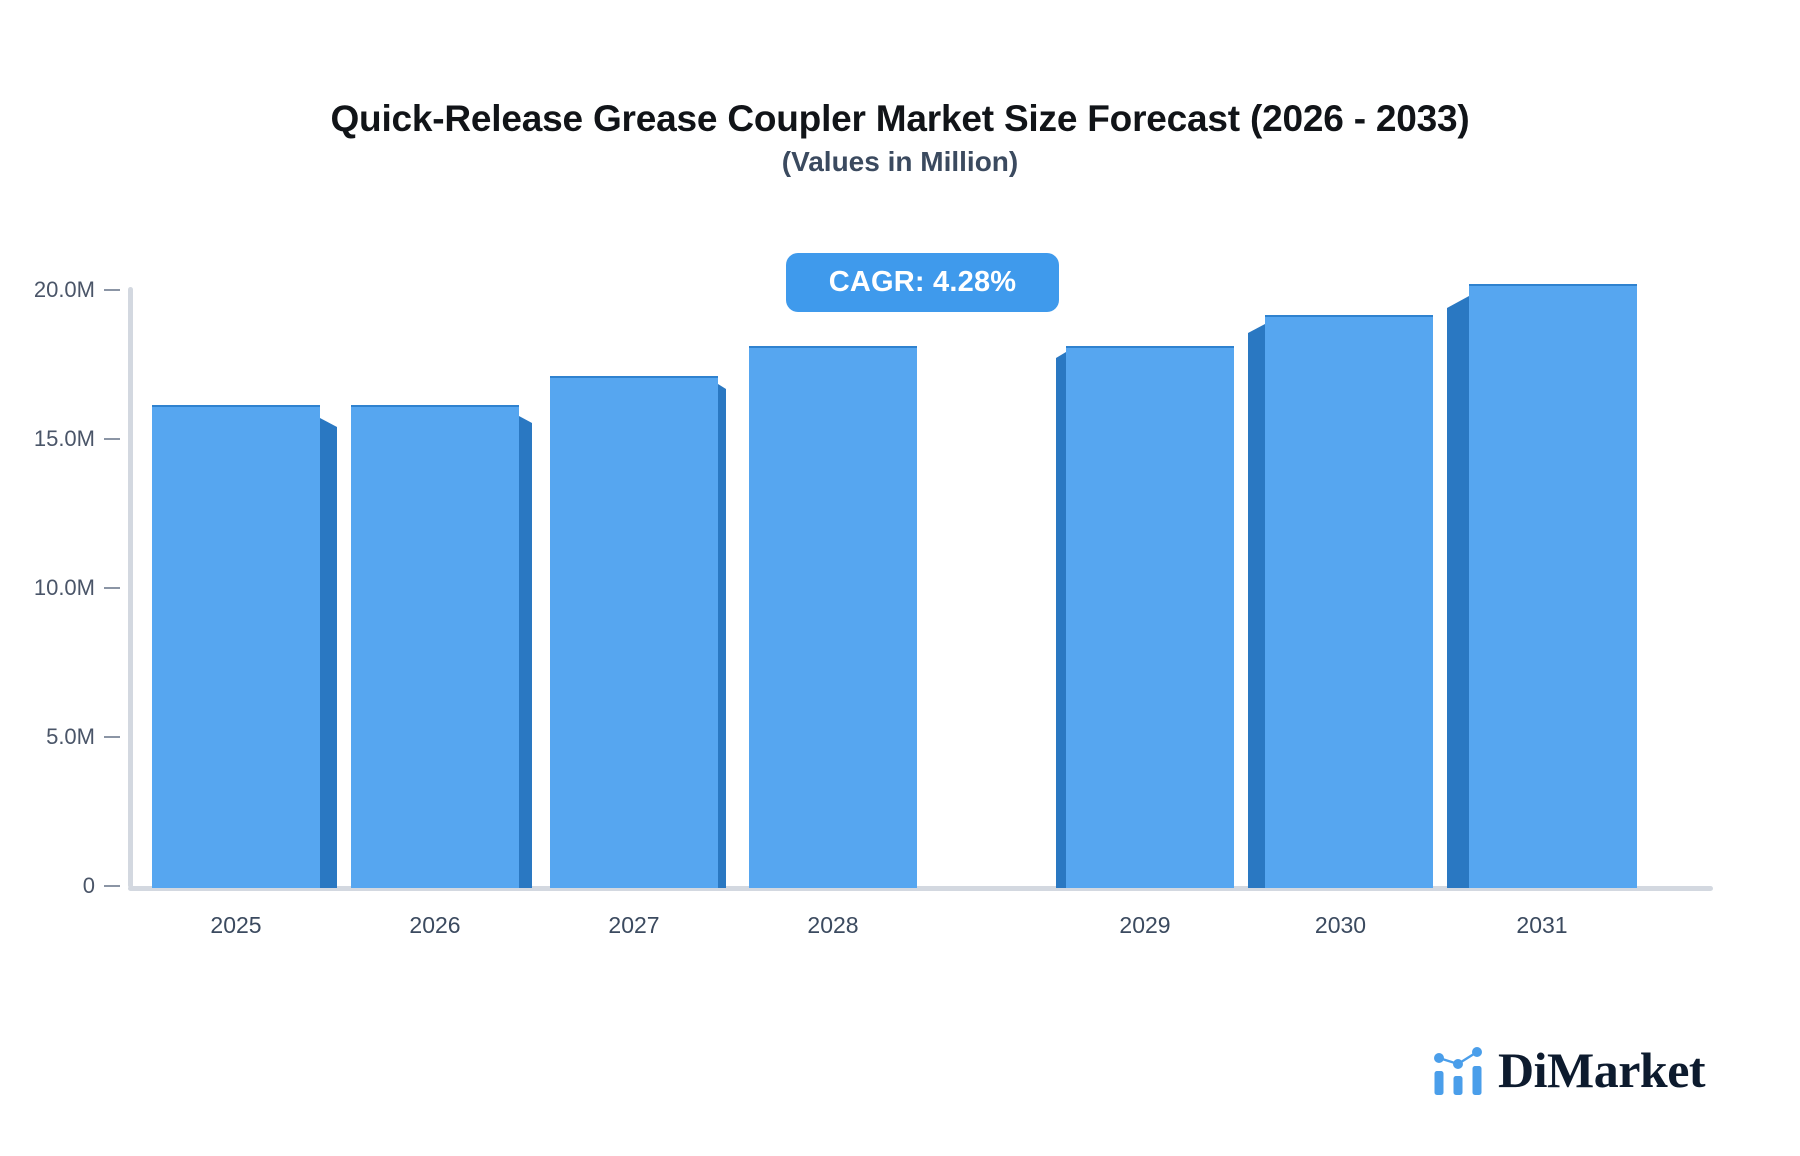 The image size is (1800, 1156). Describe the element at coordinates (435, 925) in the screenshot. I see `x-tick-label-2026: 2026` at that location.